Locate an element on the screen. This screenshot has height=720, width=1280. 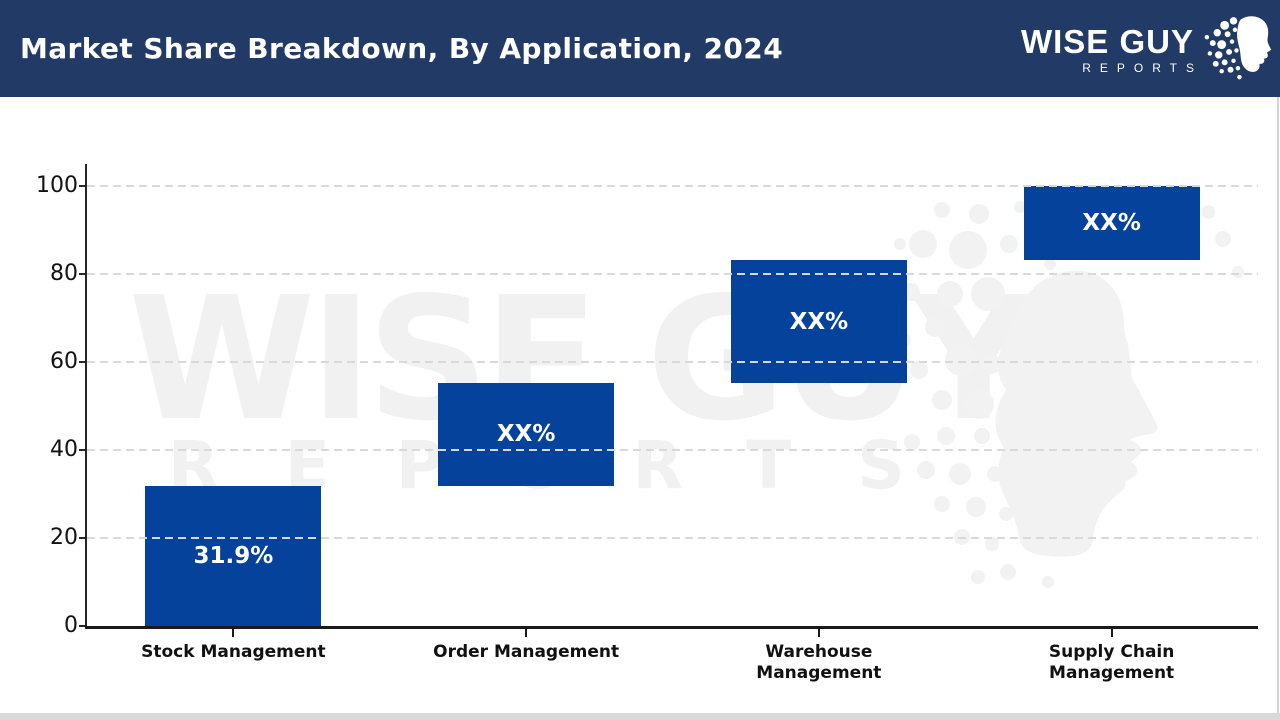
y-tick-label-20: 20 is located at coordinates (64, 537).